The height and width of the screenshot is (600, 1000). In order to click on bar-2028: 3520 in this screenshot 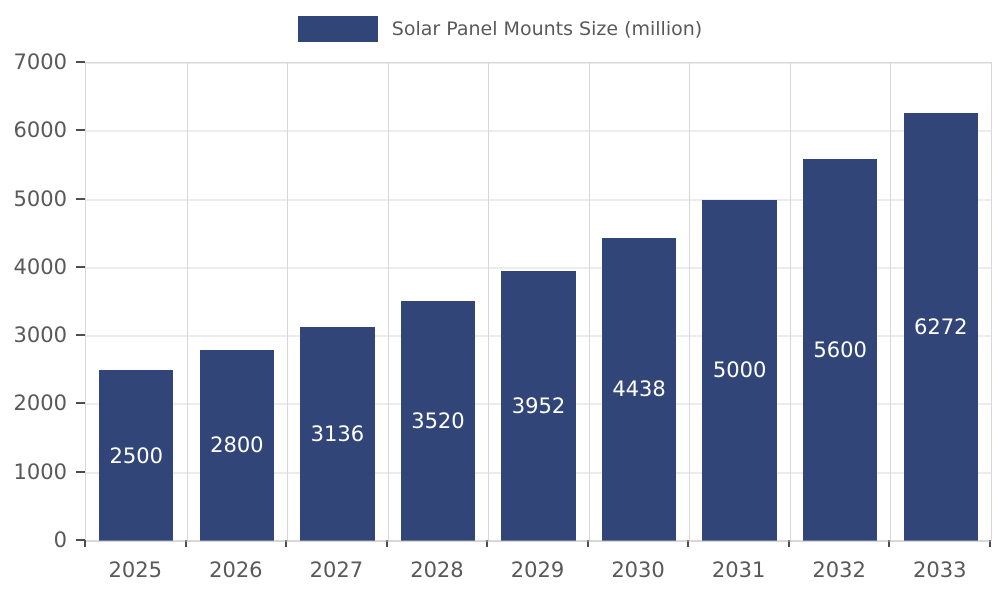, I will do `click(438, 420)`.